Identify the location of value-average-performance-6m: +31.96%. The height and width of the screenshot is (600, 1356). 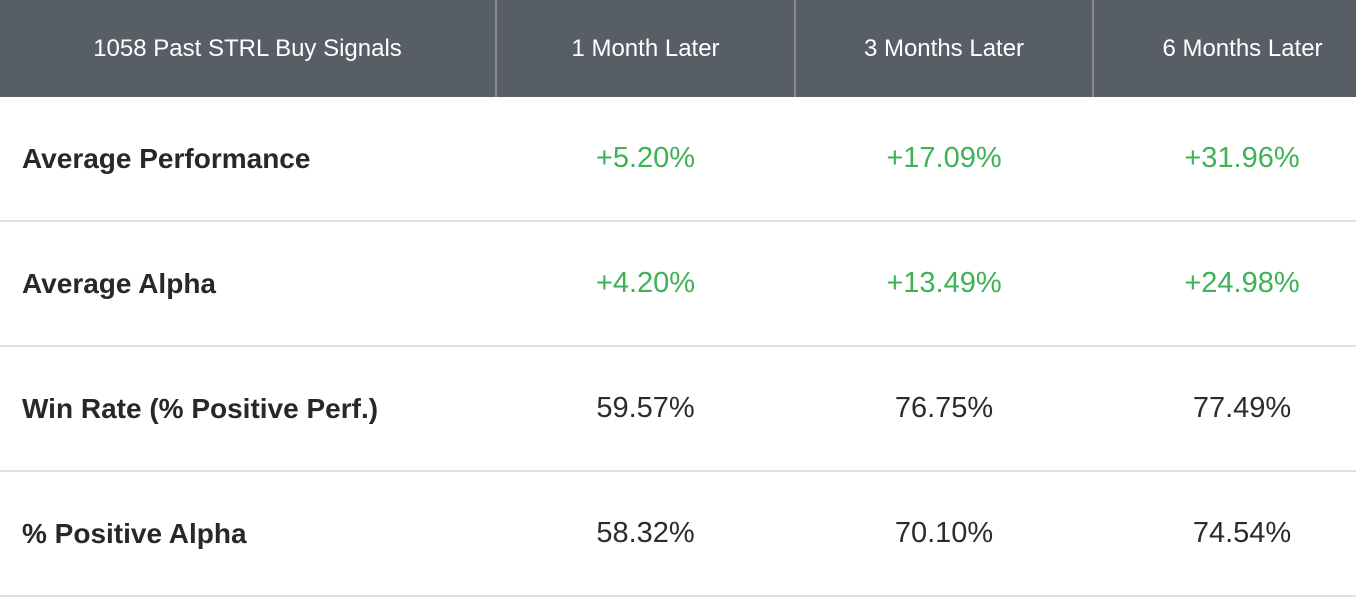
(1224, 159).